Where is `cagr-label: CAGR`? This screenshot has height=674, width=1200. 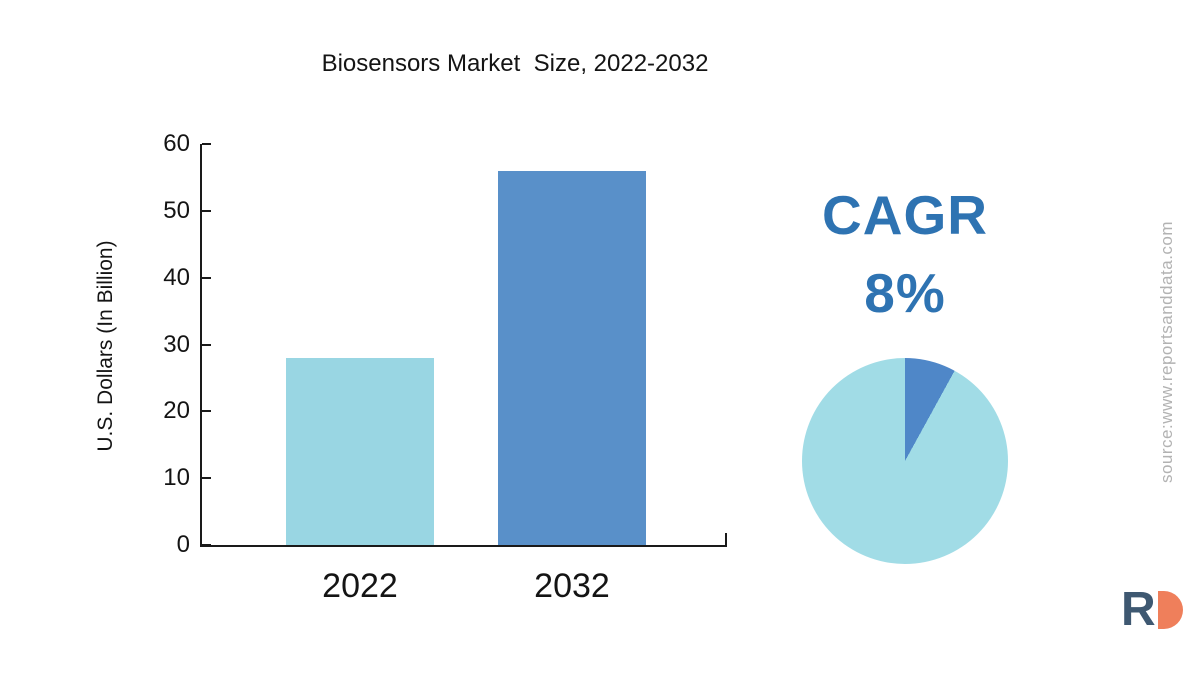 cagr-label: CAGR is located at coordinates (905, 215).